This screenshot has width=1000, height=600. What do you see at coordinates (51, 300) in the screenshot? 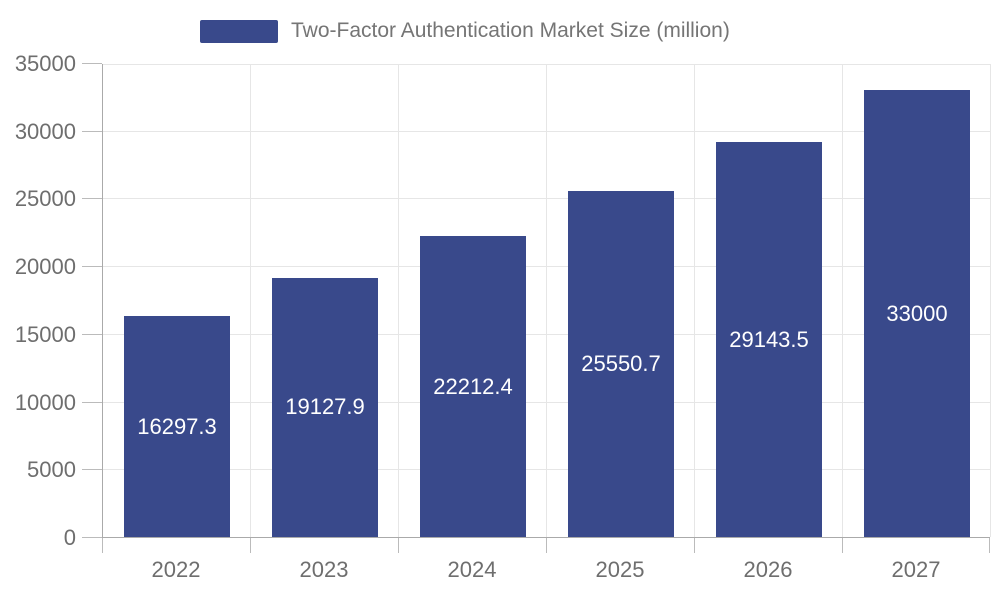
I see `y-axis: 0 5000 10000 15000 20000 25000 30000 35000` at bounding box center [51, 300].